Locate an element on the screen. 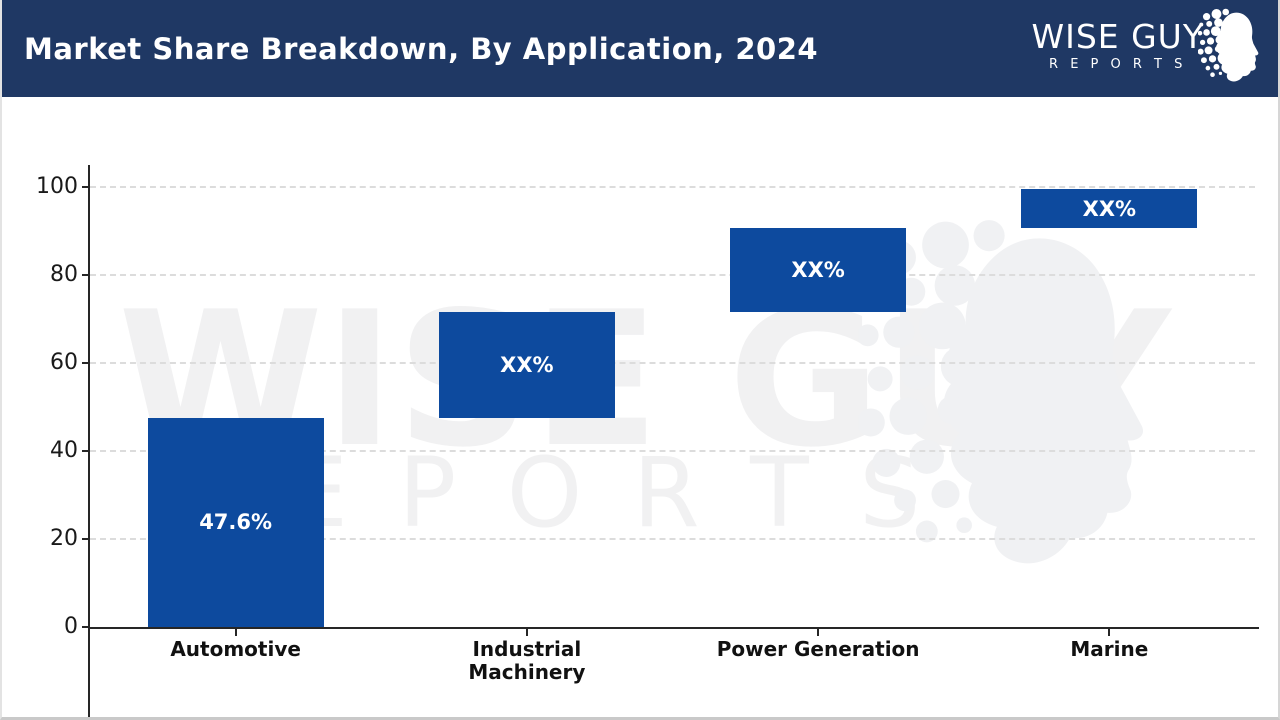 This screenshot has width=1280, height=720. wiseguy-logo: WISE GUY R E P O R T S is located at coordinates (1147, 46).